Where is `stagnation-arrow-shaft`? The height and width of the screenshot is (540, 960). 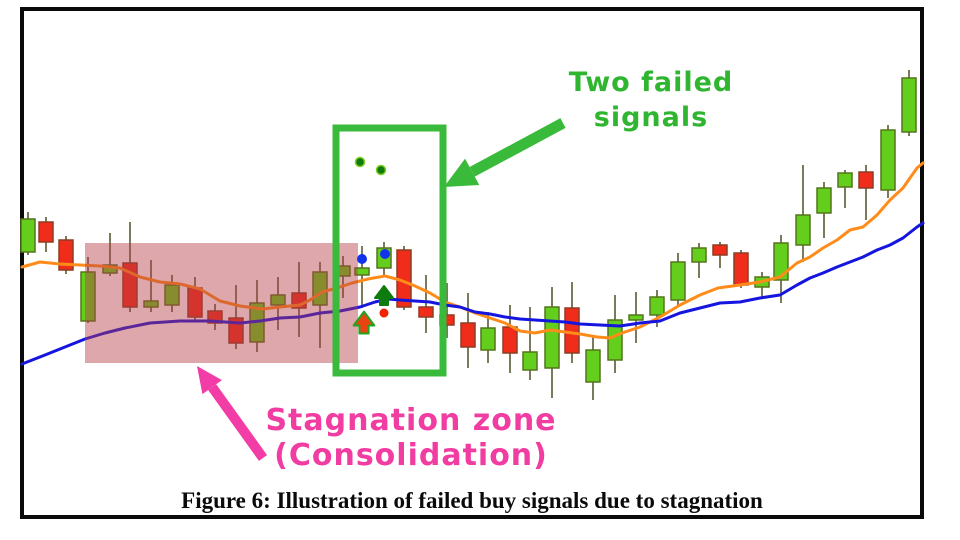
stagnation-arrow-shaft is located at coordinates (238, 422).